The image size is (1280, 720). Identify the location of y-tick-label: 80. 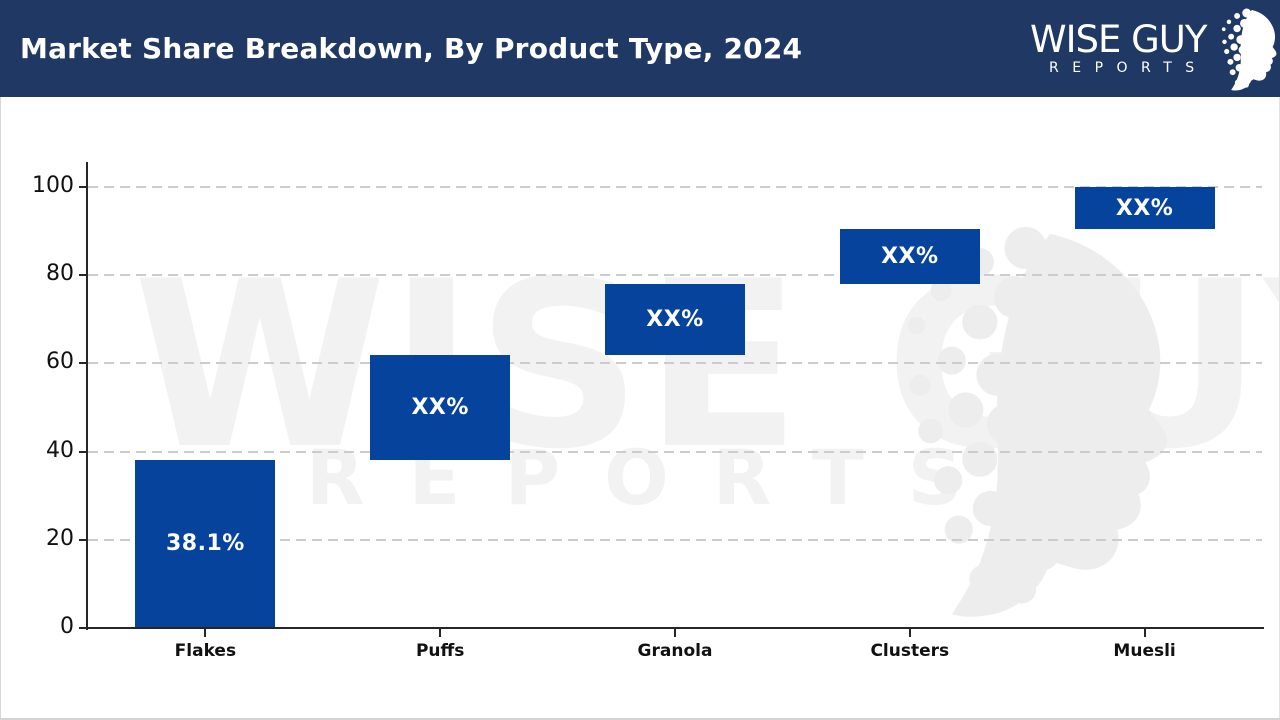
(60, 274).